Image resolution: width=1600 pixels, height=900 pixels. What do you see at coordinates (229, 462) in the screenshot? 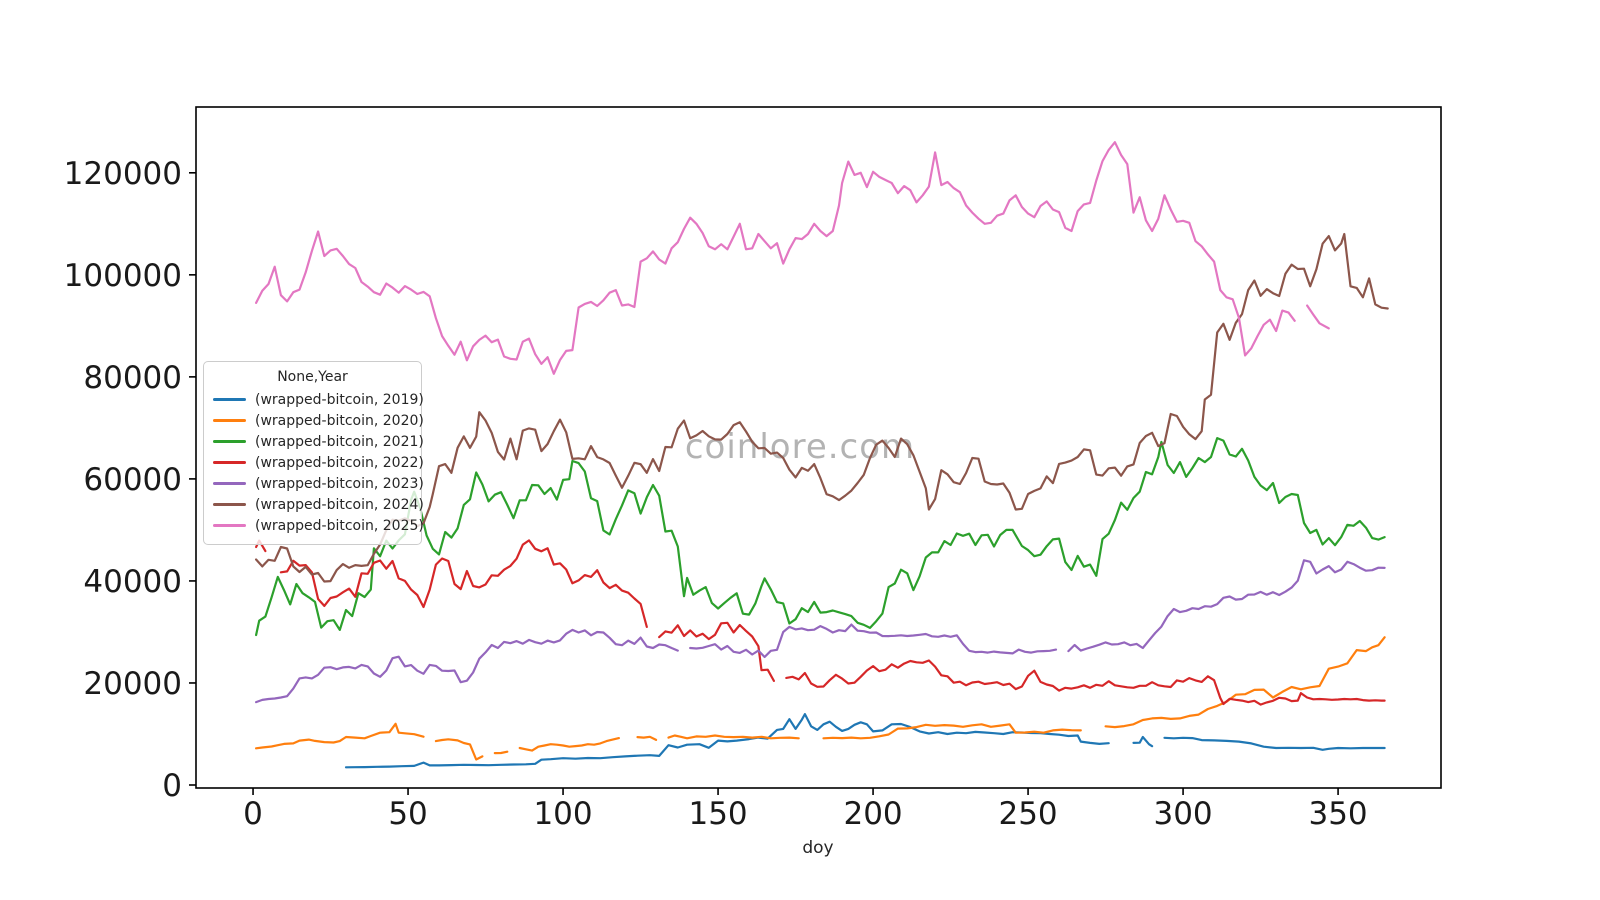
I see `legend-swatch-2022` at bounding box center [229, 462].